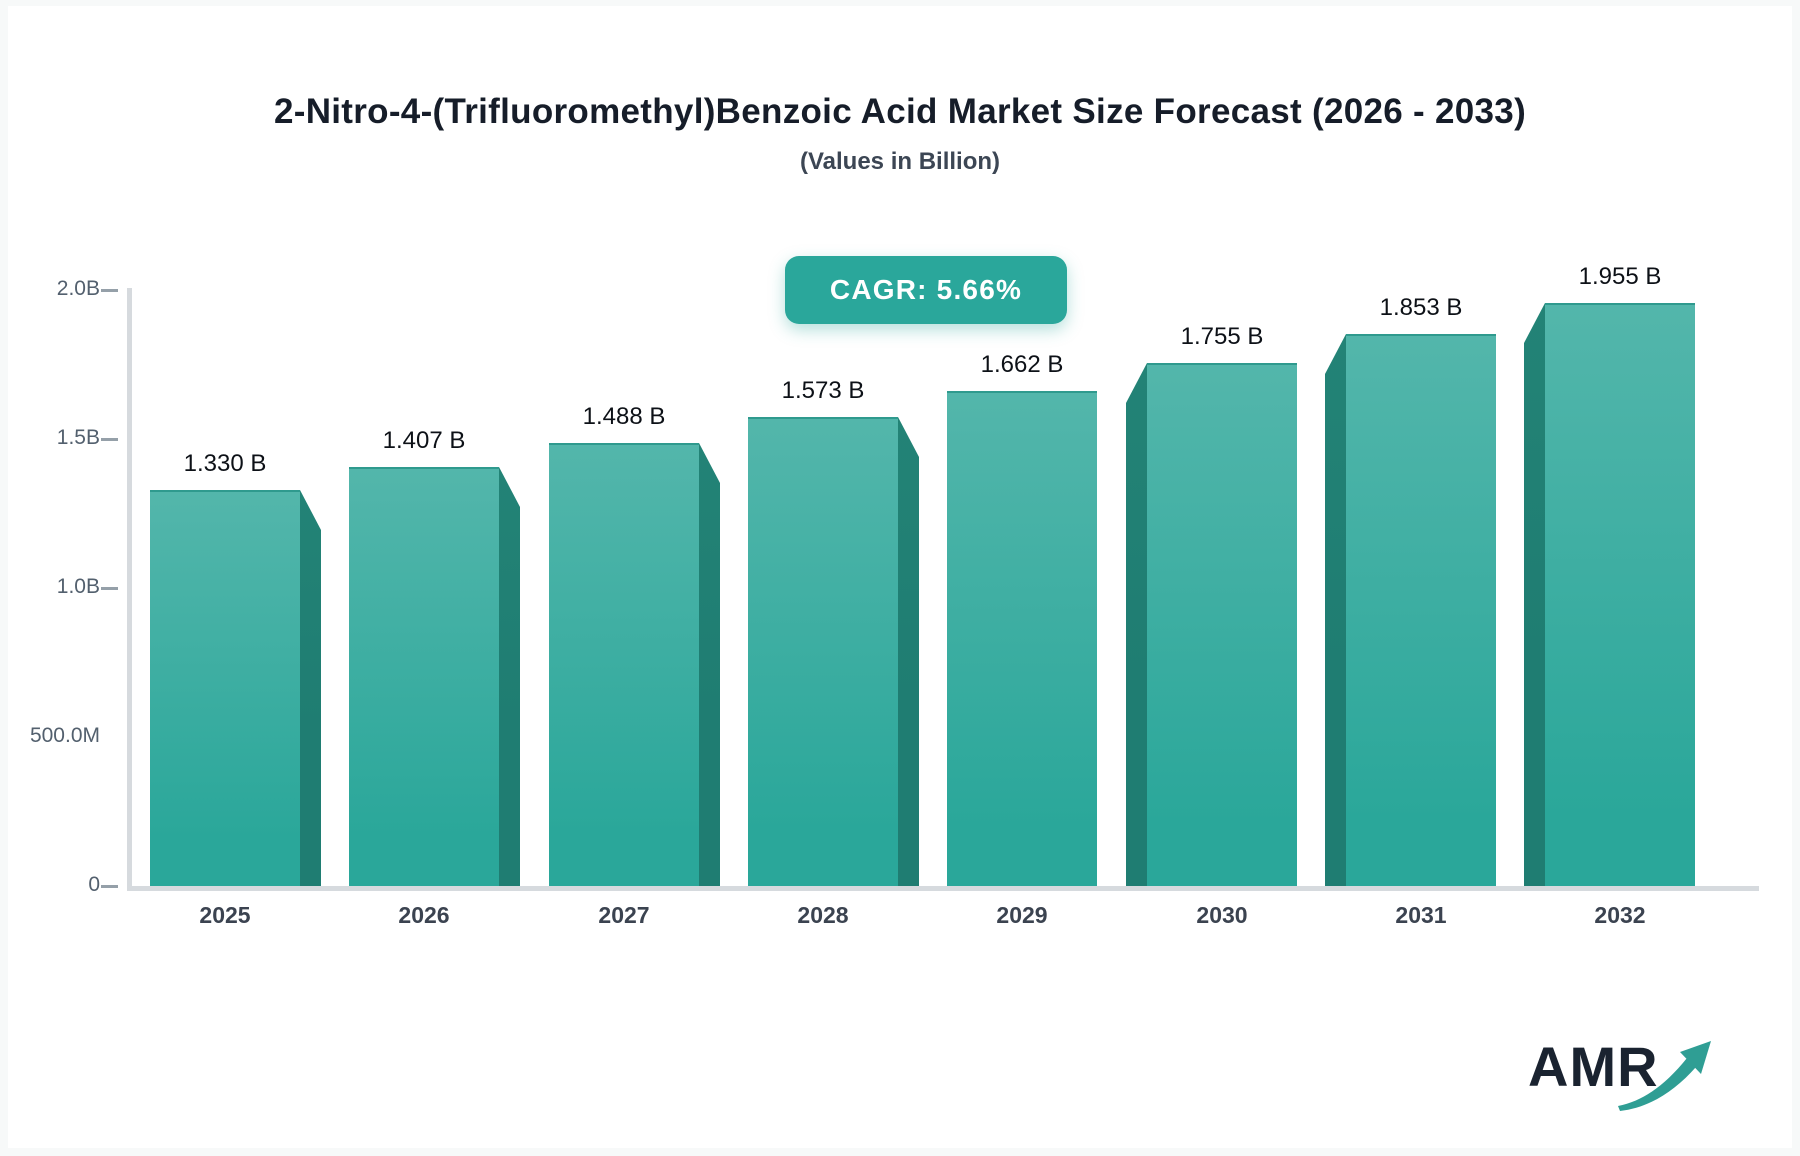 This screenshot has height=1156, width=1800. Describe the element at coordinates (1421, 610) in the screenshot. I see `bar-2031` at that location.